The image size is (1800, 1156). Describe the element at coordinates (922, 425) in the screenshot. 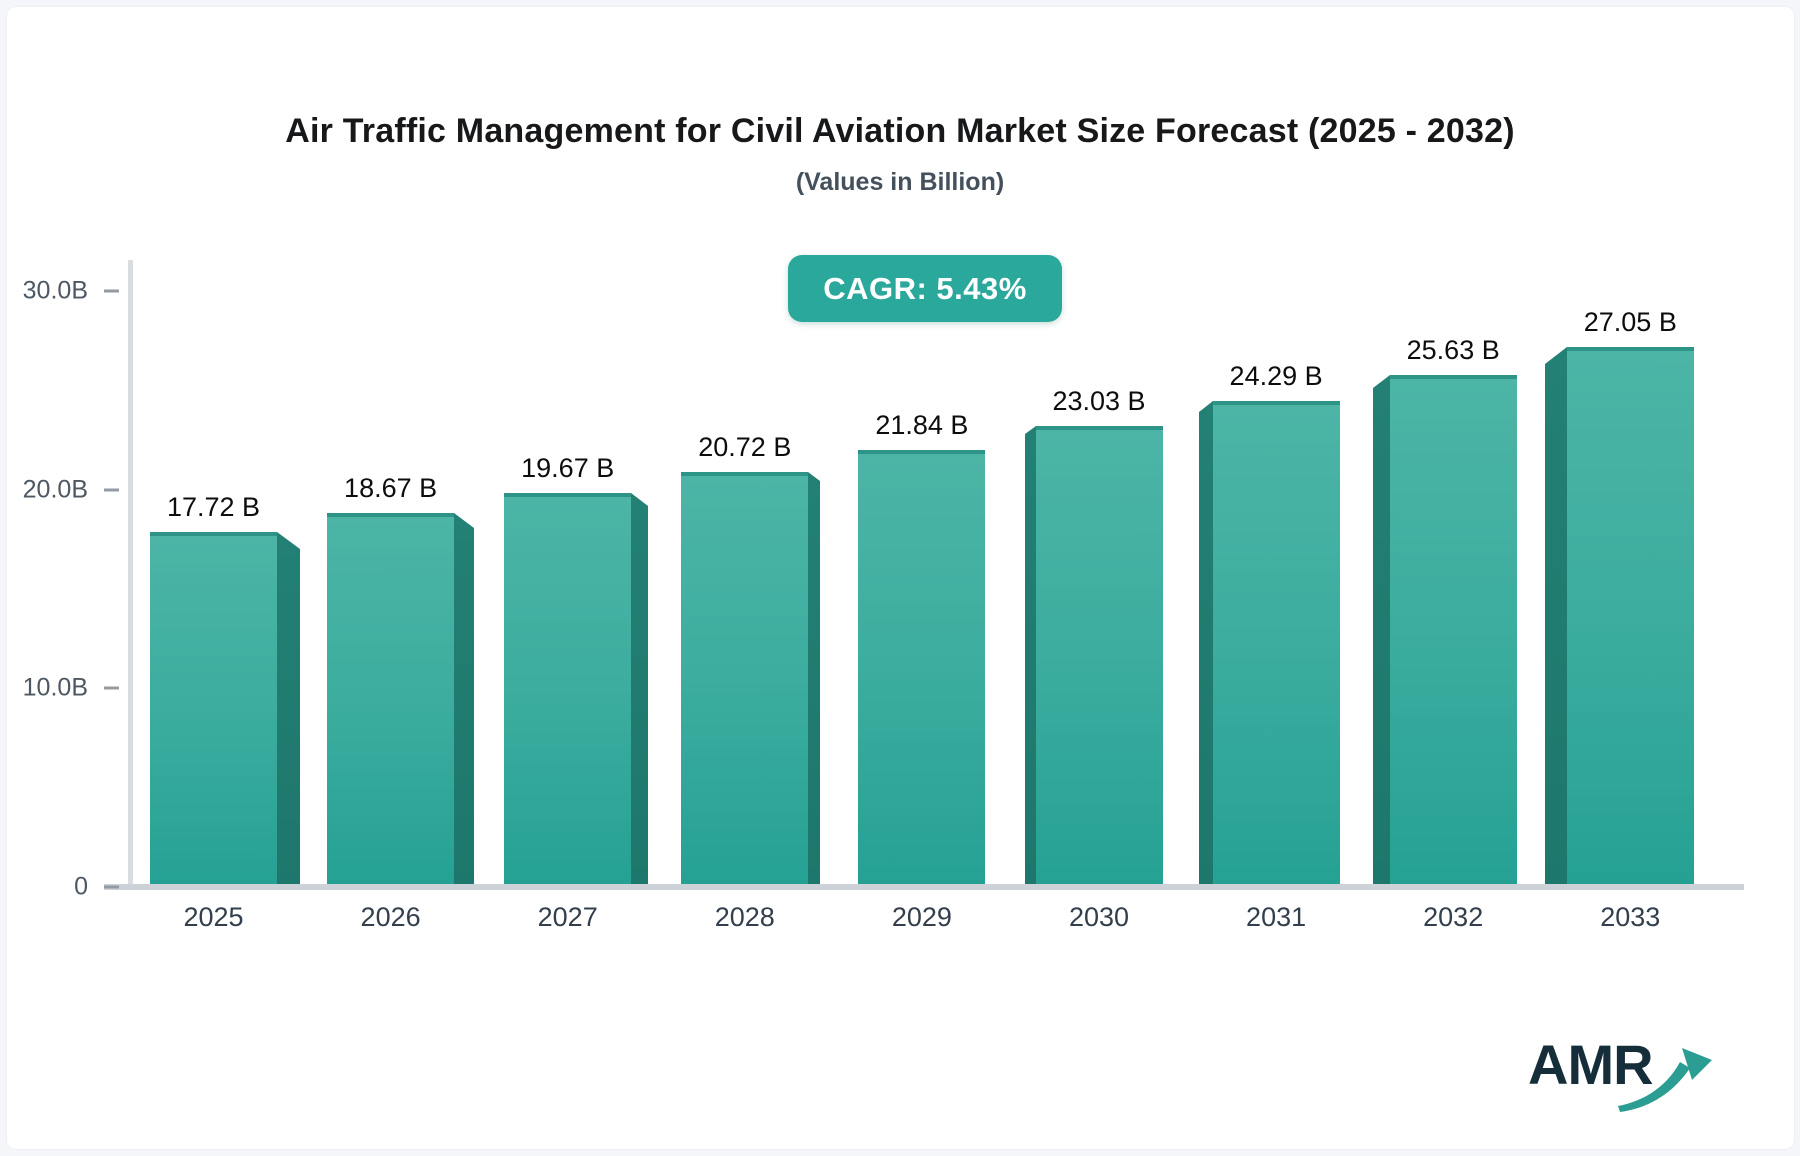

I see `bar-value-label-2029: 21.84 B` at that location.